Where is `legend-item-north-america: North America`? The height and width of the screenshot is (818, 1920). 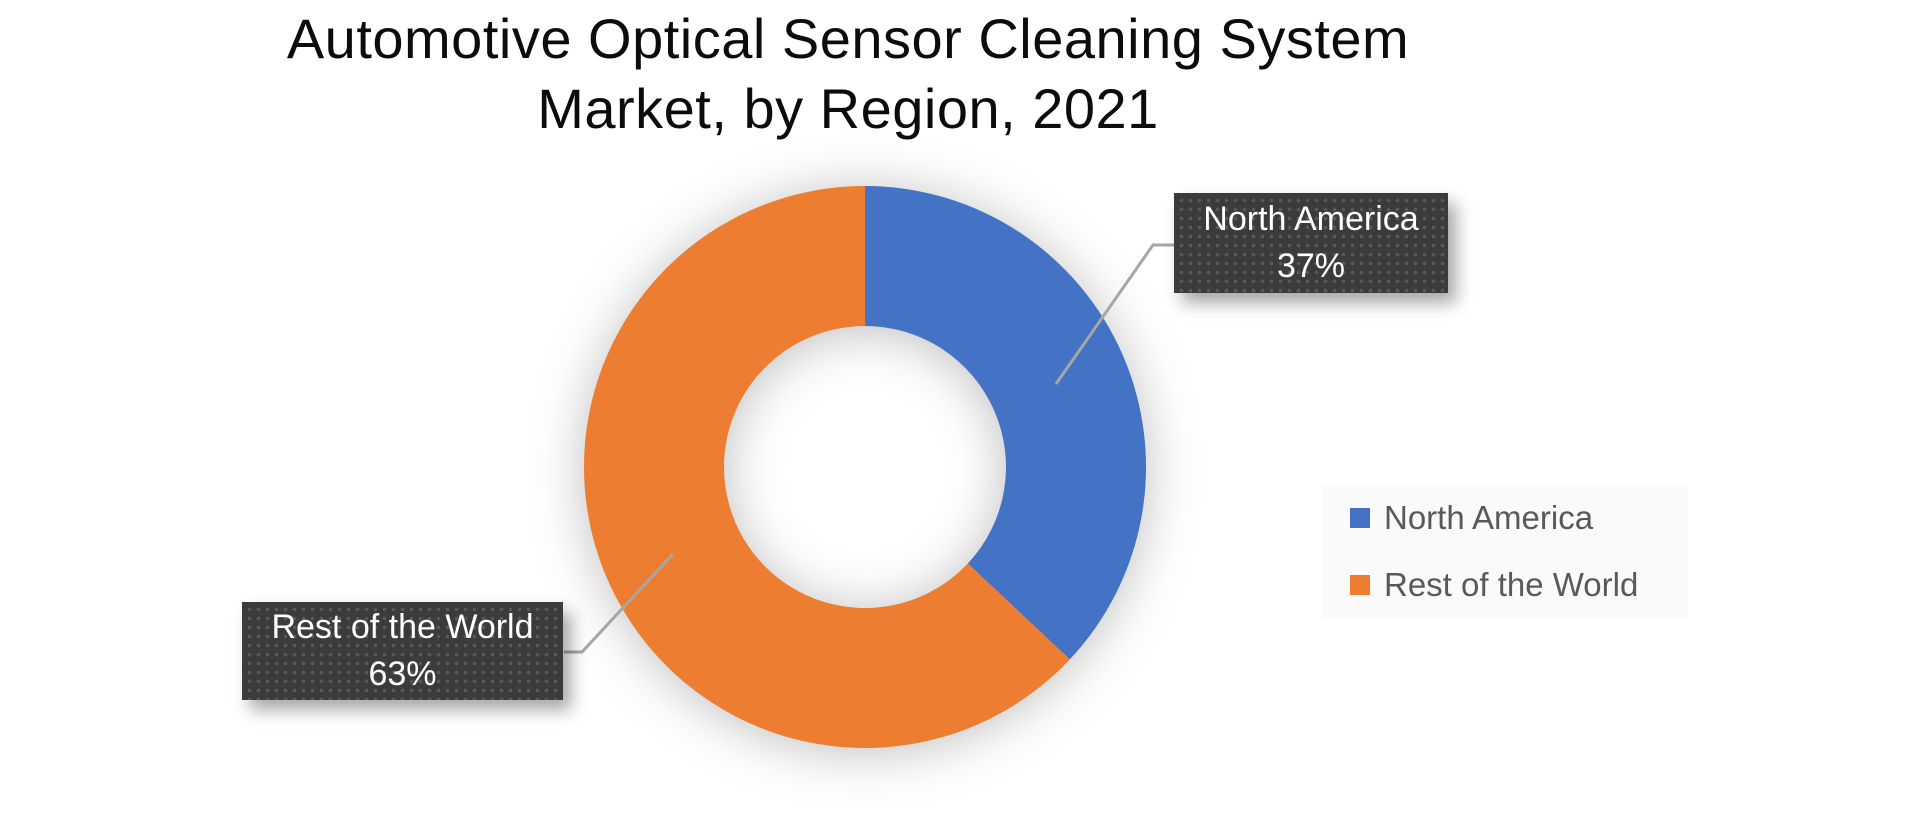
legend-item-north-america: North America is located at coordinates (1519, 518).